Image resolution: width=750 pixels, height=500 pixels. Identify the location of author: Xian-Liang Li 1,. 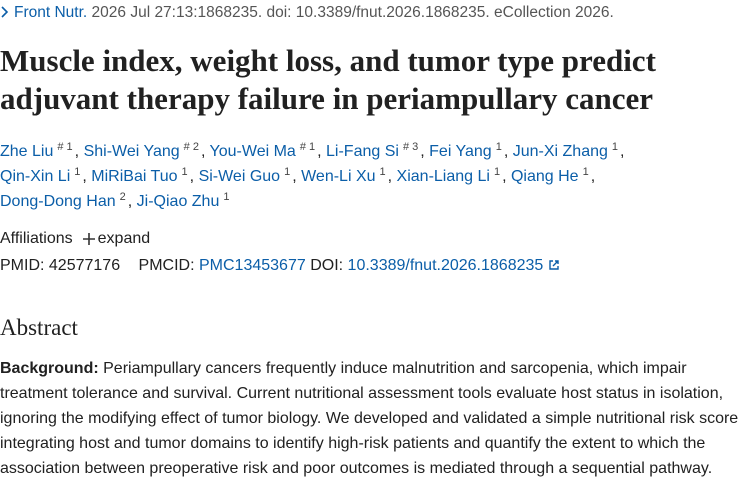
(451, 176).